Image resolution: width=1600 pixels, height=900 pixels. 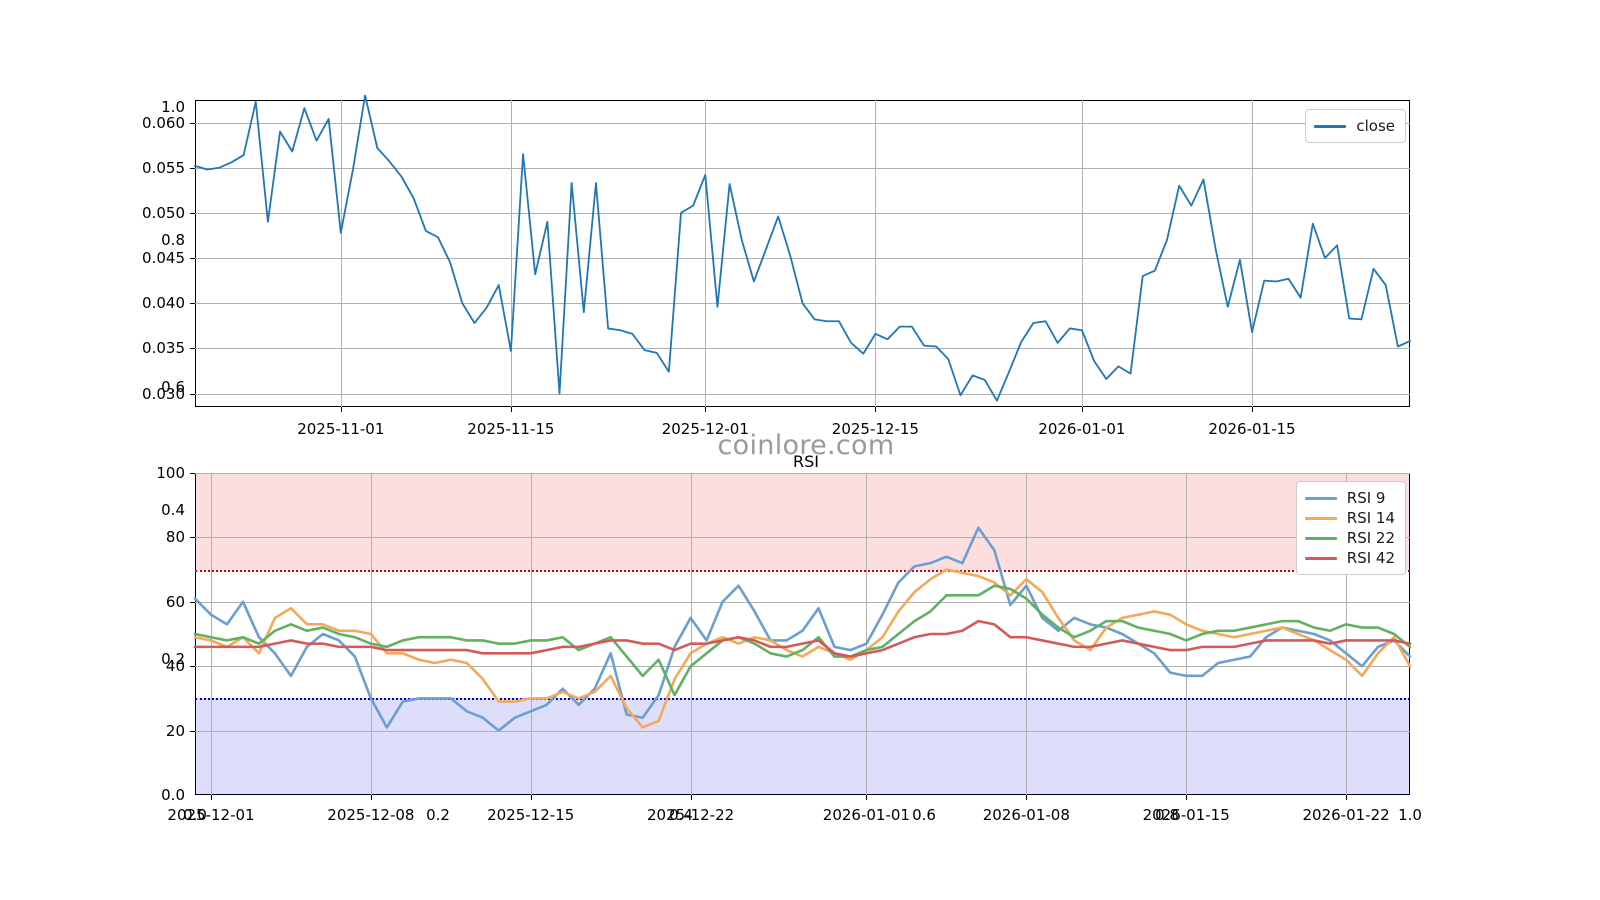 What do you see at coordinates (163, 122) in the screenshot?
I see `price-y-tick-label: 0.060` at bounding box center [163, 122].